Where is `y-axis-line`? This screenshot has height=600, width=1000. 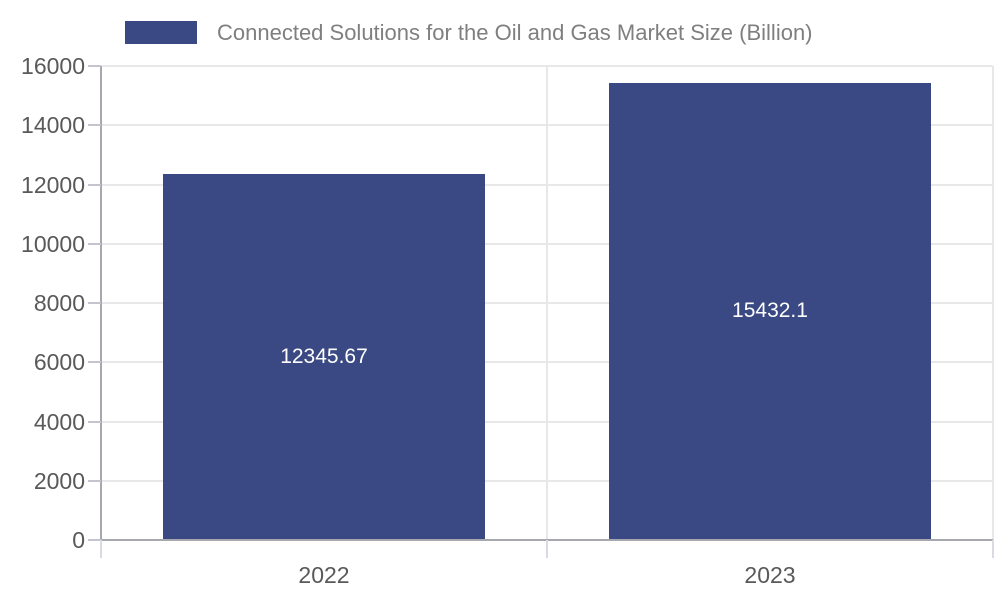
y-axis-line is located at coordinates (101, 303).